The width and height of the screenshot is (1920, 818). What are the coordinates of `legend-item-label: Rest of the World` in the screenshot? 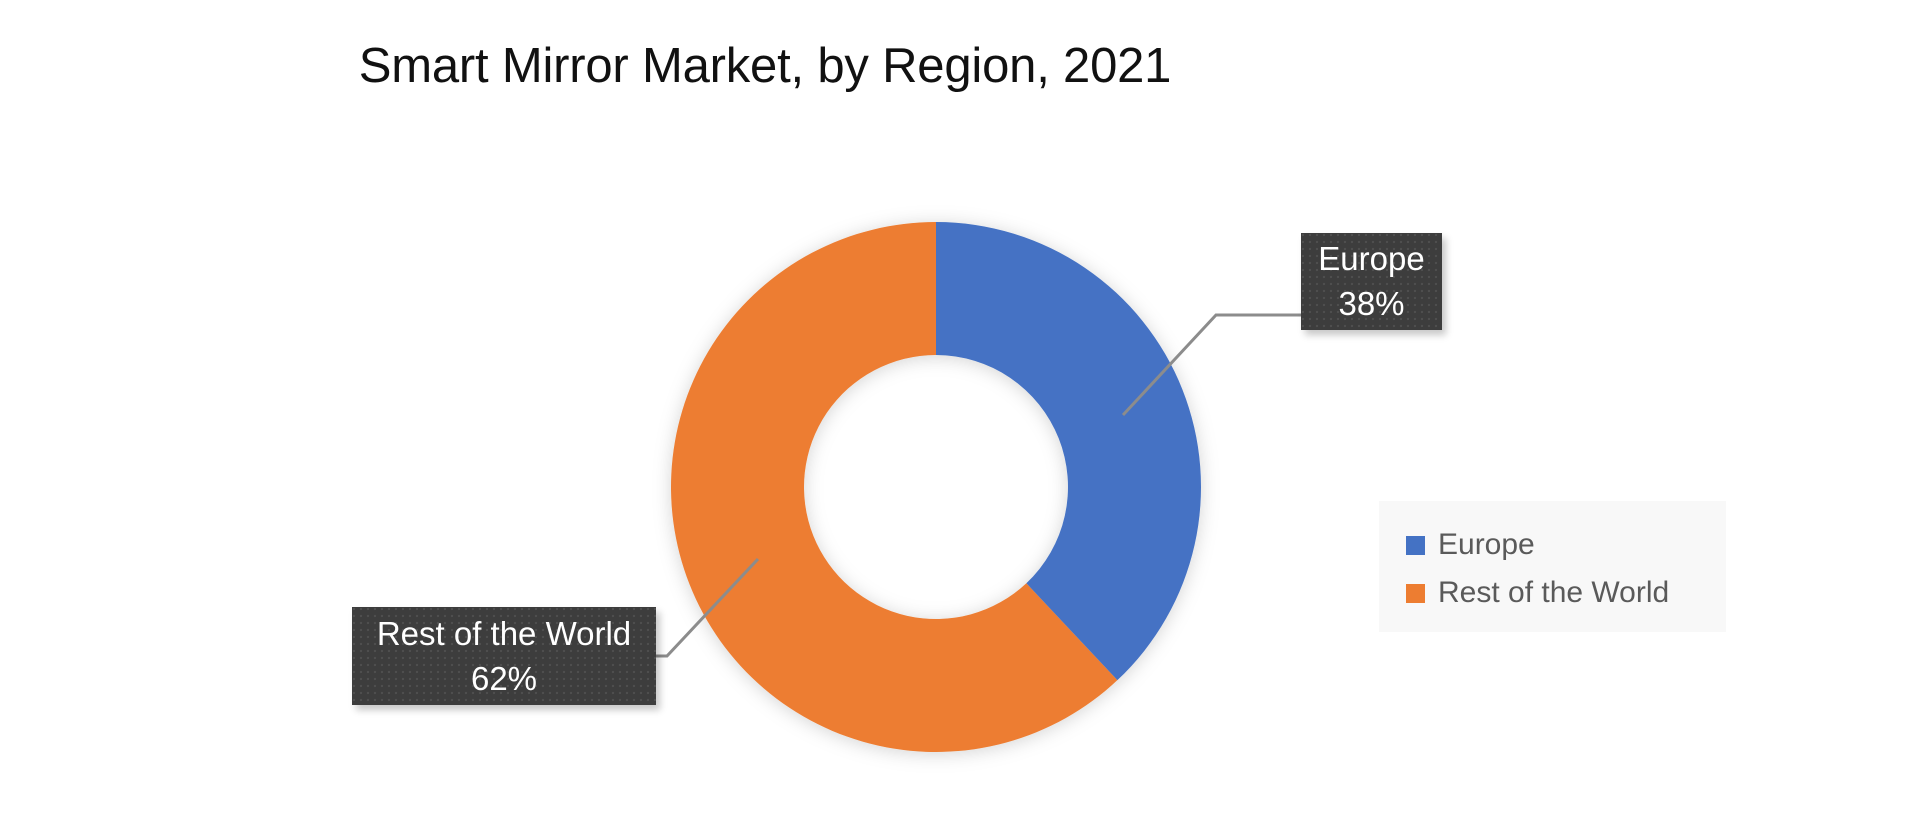 It's located at (1554, 592).